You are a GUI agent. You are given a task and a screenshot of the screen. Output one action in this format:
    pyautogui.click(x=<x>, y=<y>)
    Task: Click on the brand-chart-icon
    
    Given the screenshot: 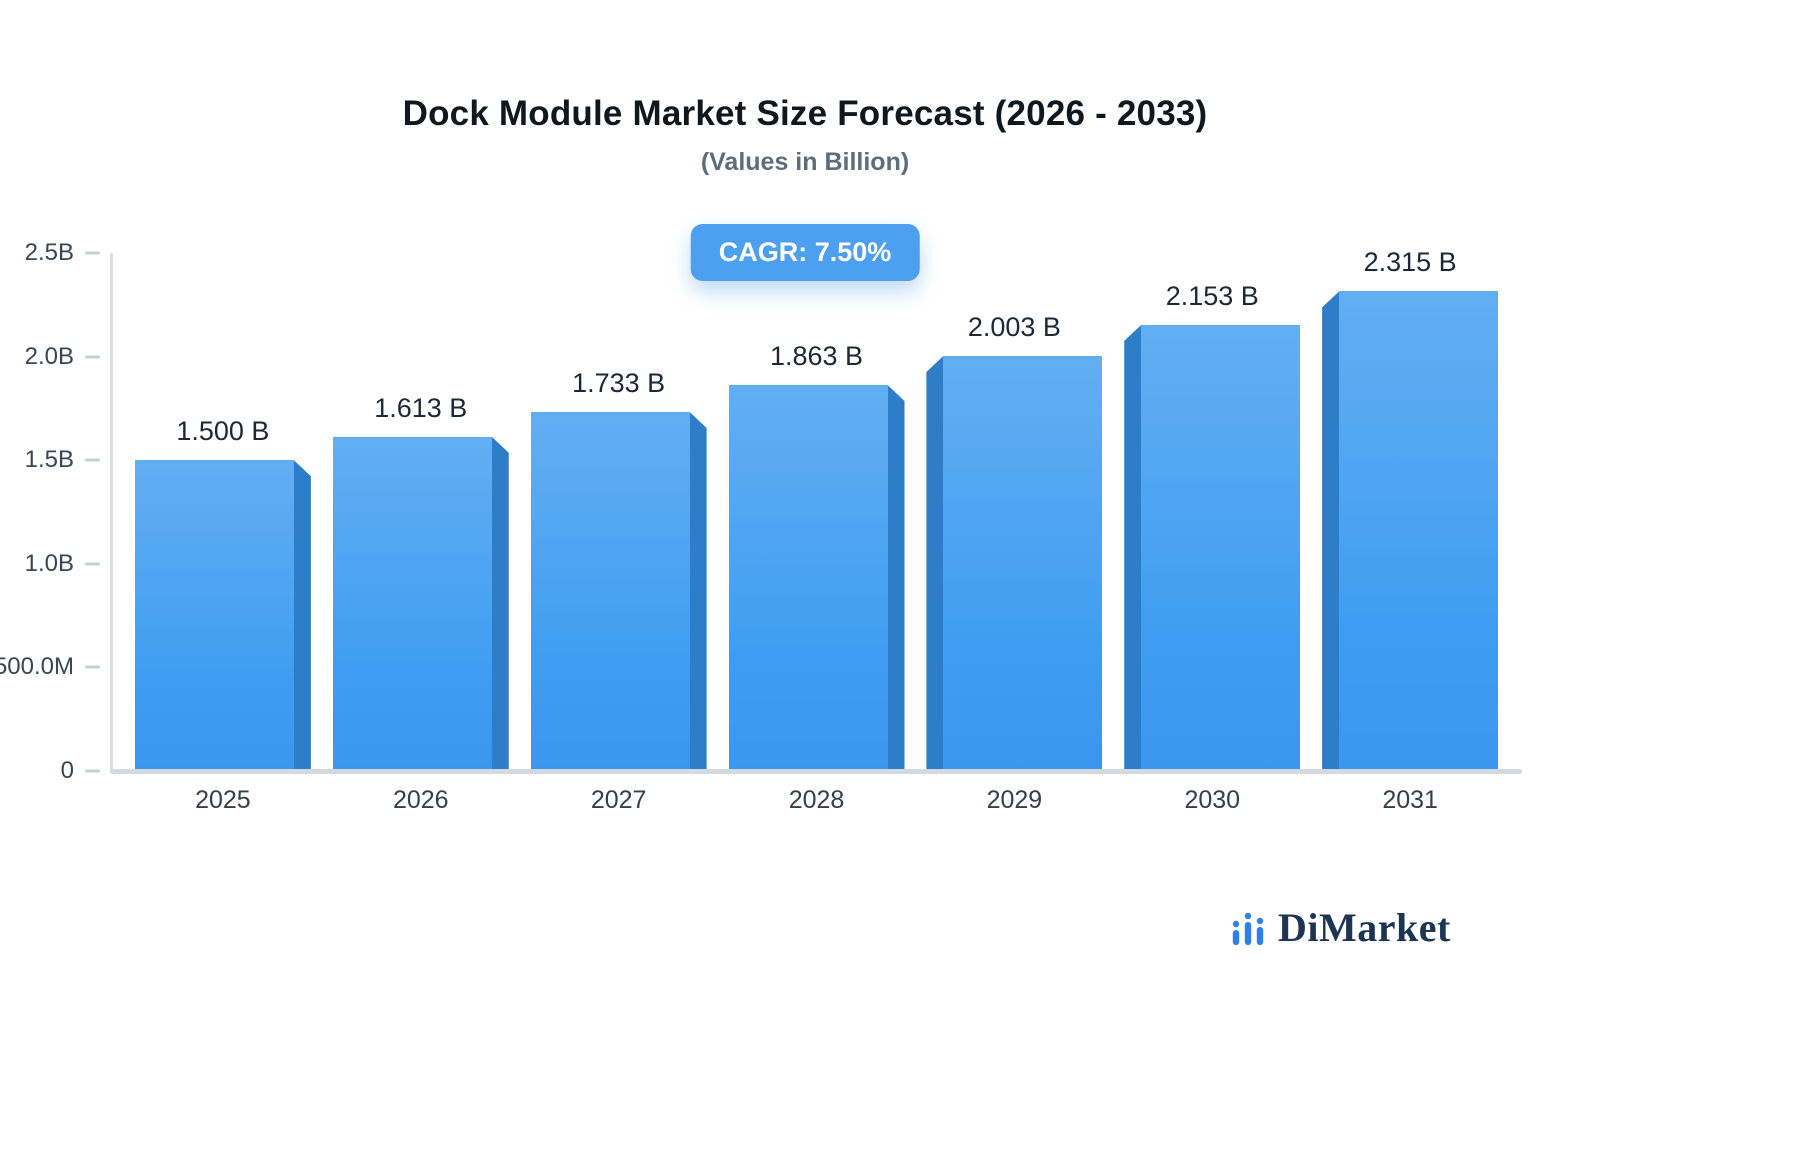 What is the action you would take?
    pyautogui.click(x=1248, y=928)
    